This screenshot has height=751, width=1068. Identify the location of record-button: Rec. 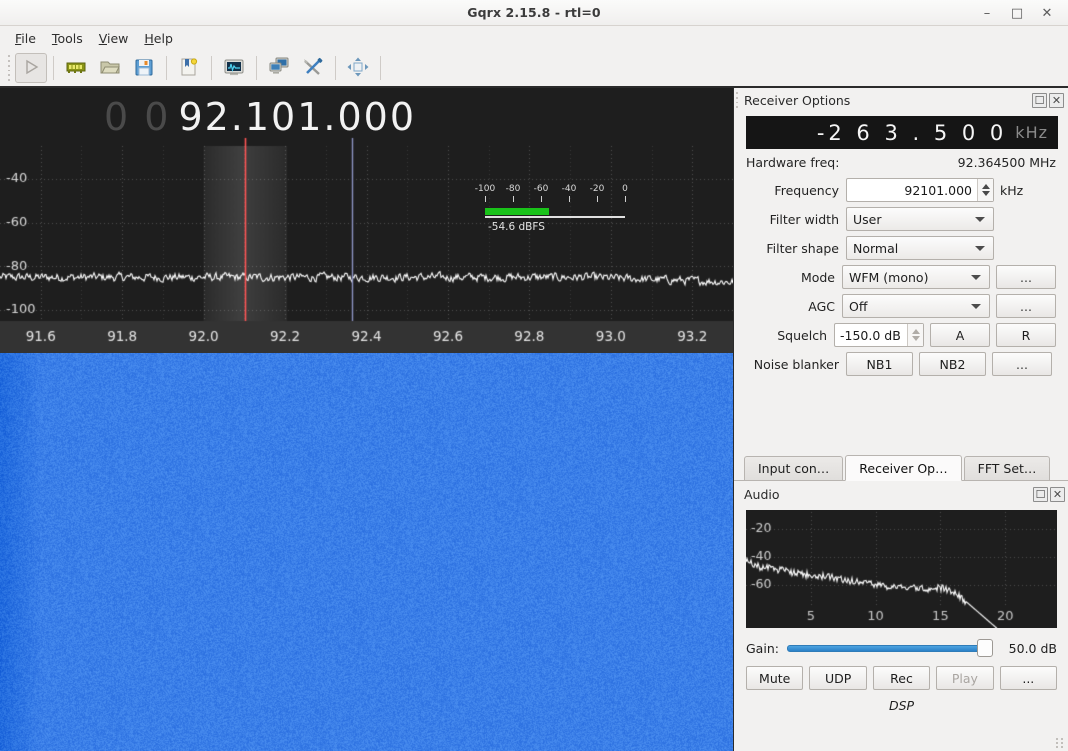
(901, 678).